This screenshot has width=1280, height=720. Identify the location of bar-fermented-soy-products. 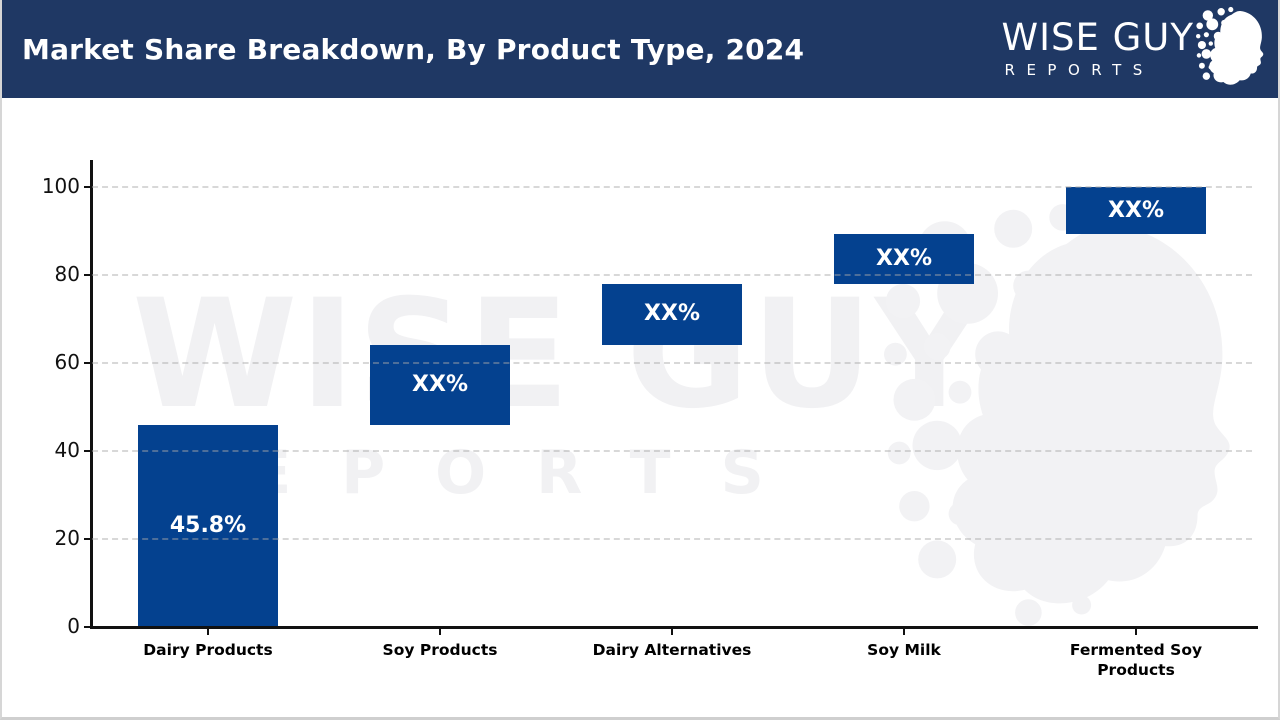
(1136, 211).